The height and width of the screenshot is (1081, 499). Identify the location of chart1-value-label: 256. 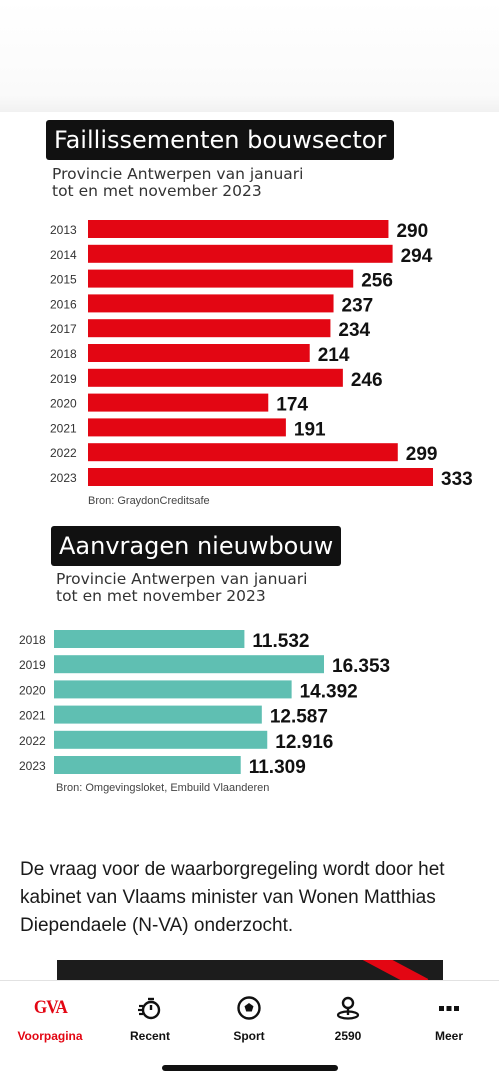
(377, 281).